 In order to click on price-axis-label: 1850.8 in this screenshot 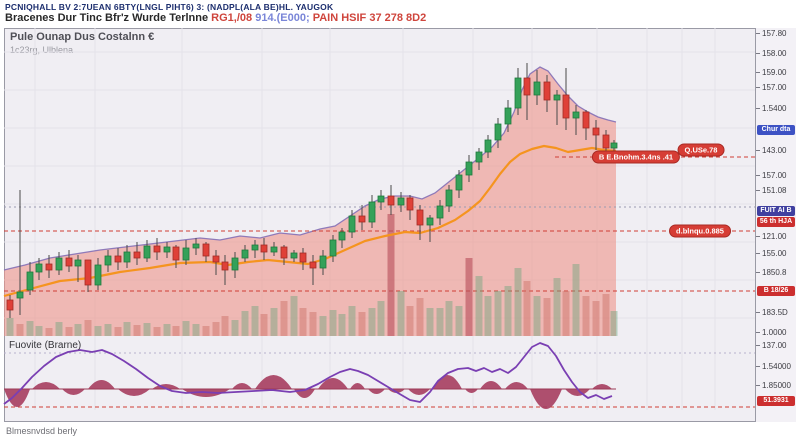, I will do `click(776, 272)`.